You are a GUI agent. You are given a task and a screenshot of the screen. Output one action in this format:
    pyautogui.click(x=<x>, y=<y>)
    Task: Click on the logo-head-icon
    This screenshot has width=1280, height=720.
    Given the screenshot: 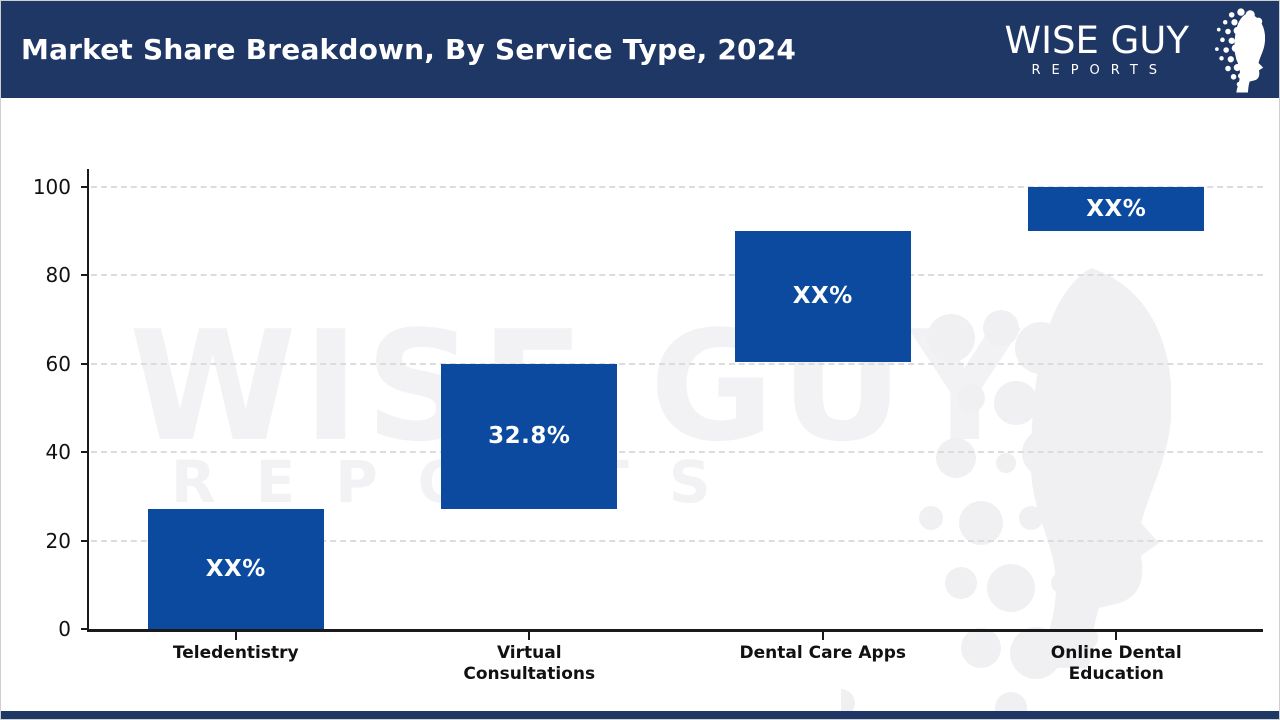 What is the action you would take?
    pyautogui.click(x=1240, y=50)
    